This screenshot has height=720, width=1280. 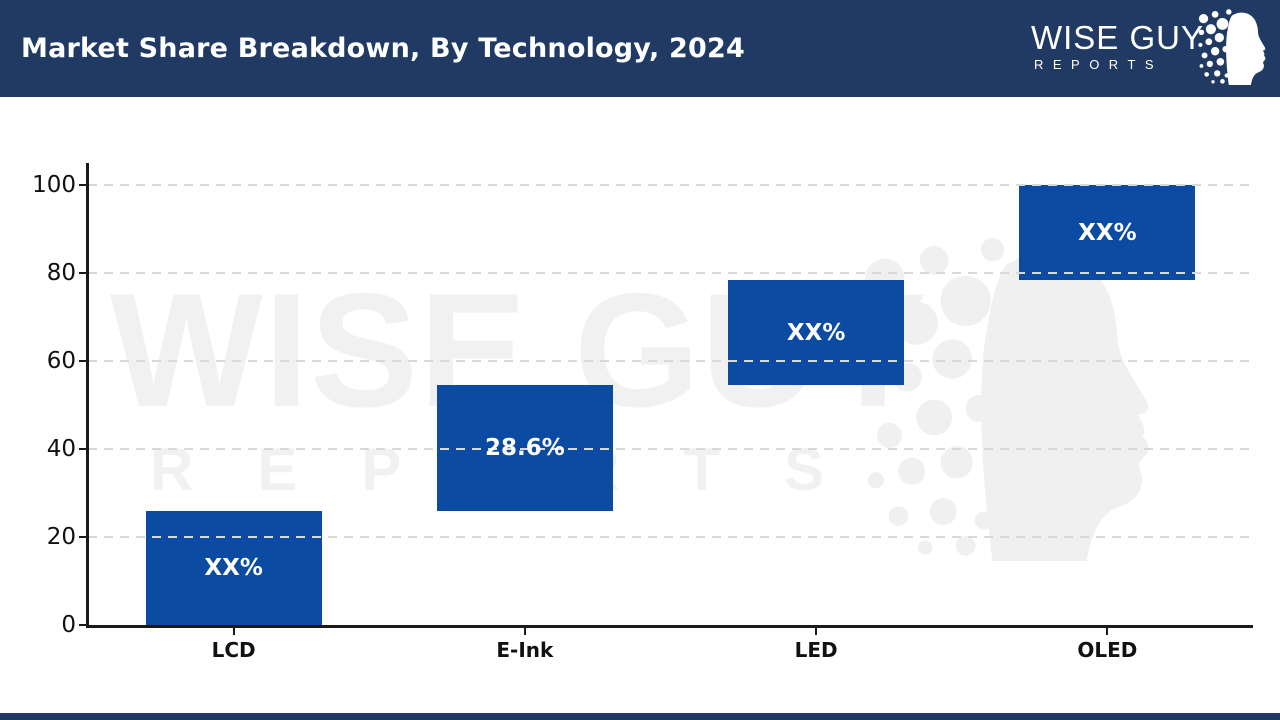 I want to click on bar-OLED, so click(x=1107, y=233).